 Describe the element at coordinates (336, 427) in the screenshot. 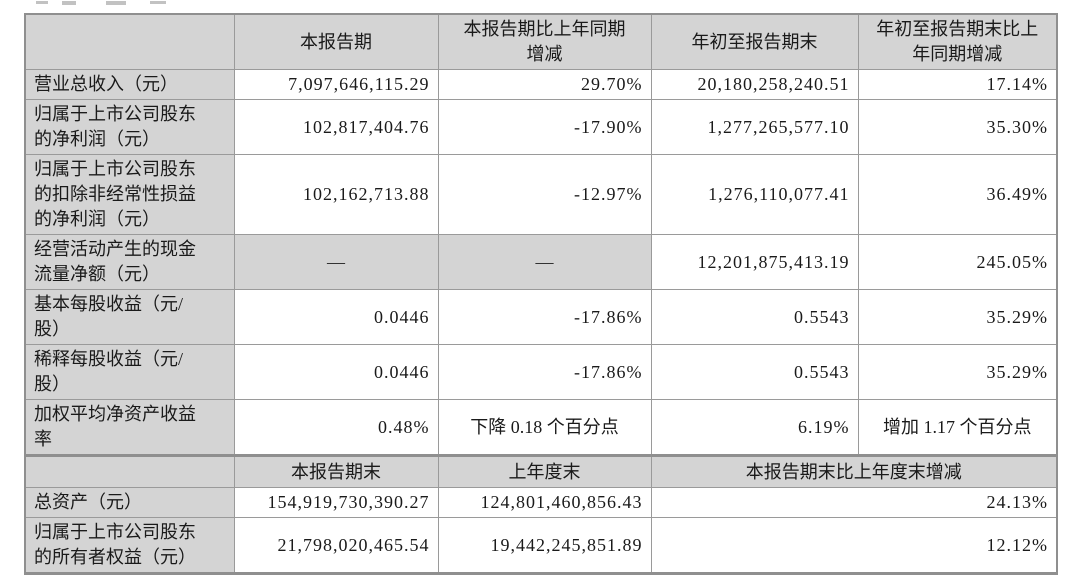

I see `cell-current-period: 0.48%` at that location.